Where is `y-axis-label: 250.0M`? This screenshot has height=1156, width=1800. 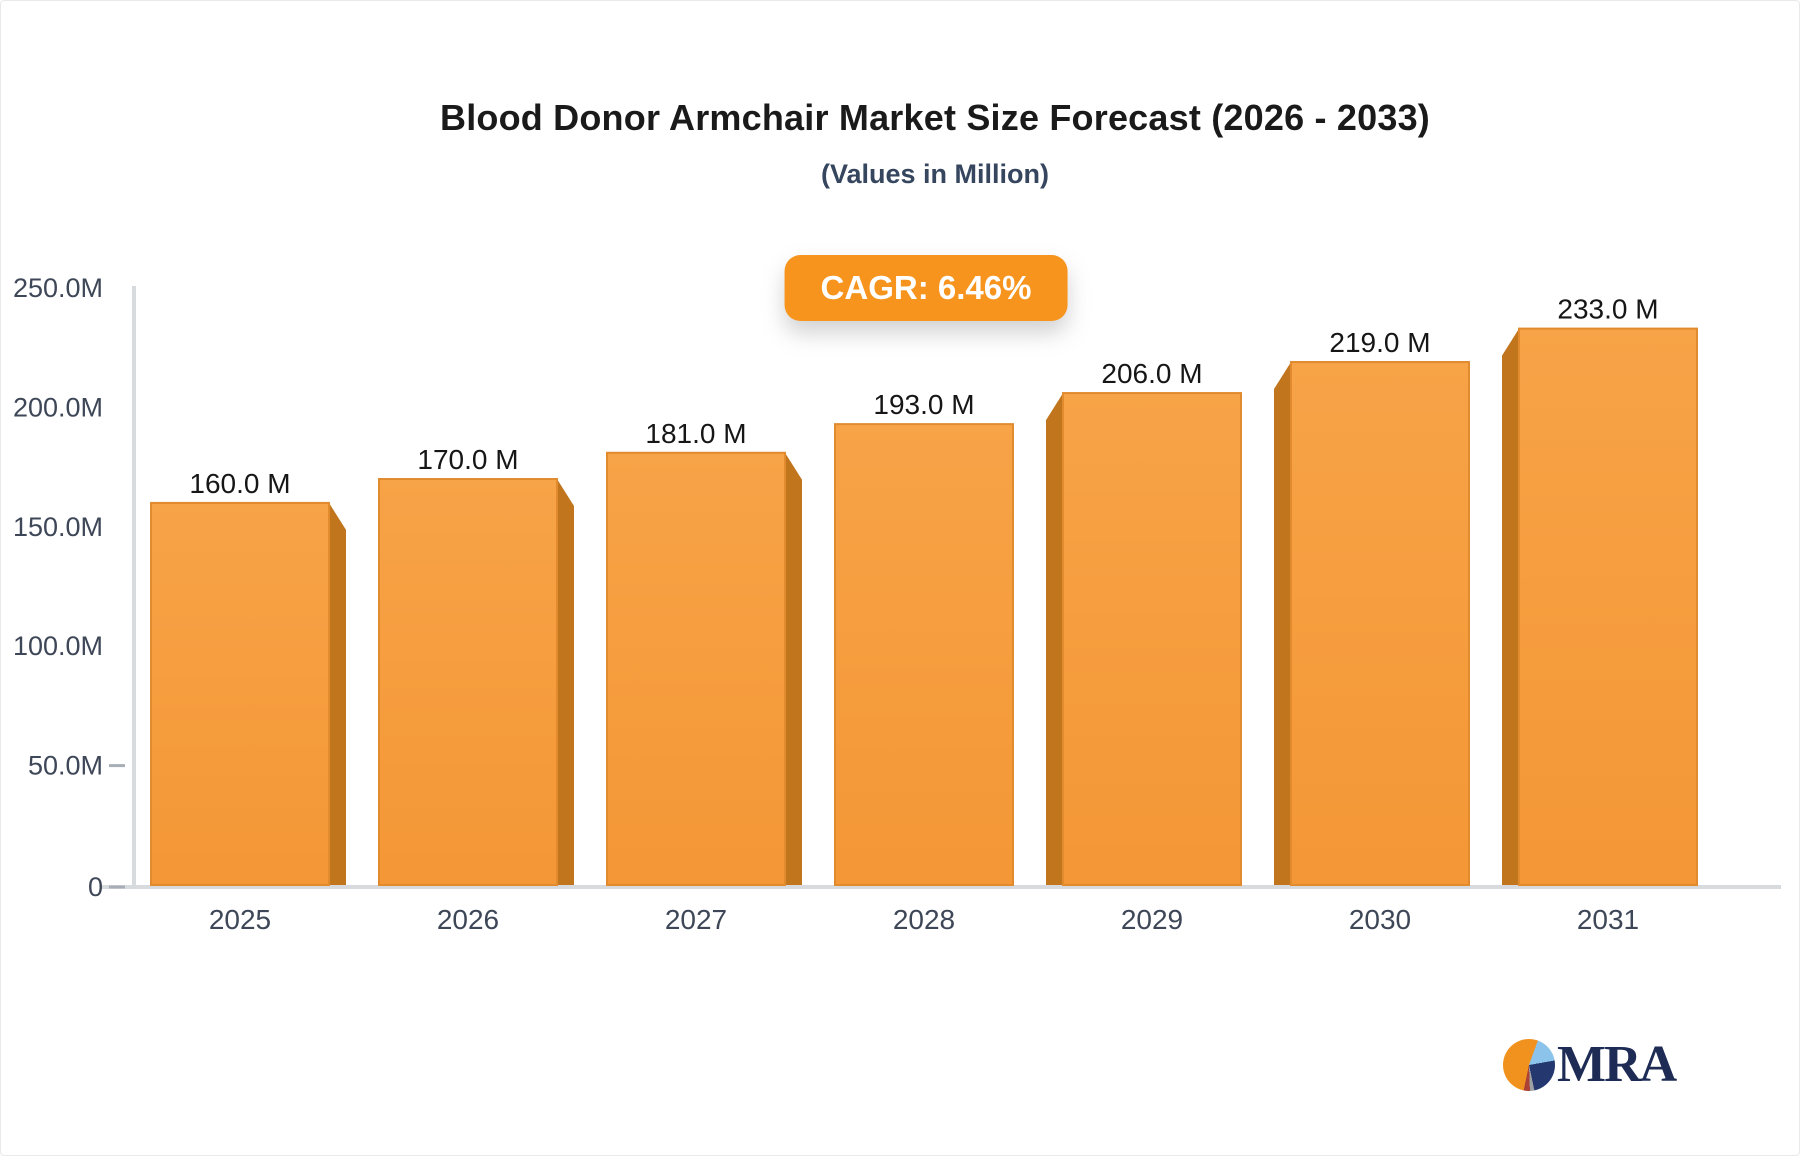 y-axis-label: 250.0M is located at coordinates (58, 288).